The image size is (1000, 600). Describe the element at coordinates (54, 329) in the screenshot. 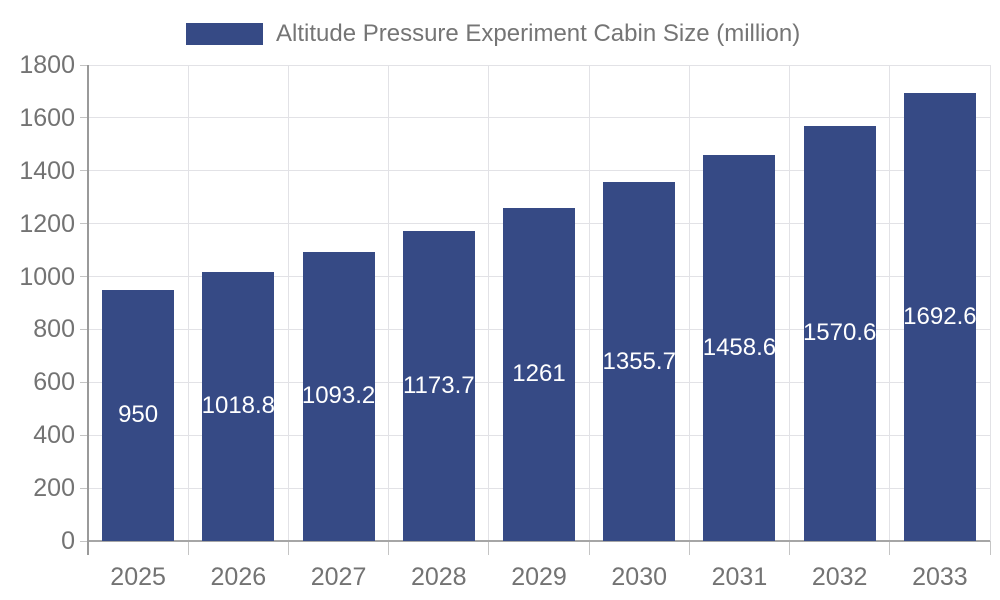

I see `y-axis-tick-label: 800` at that location.